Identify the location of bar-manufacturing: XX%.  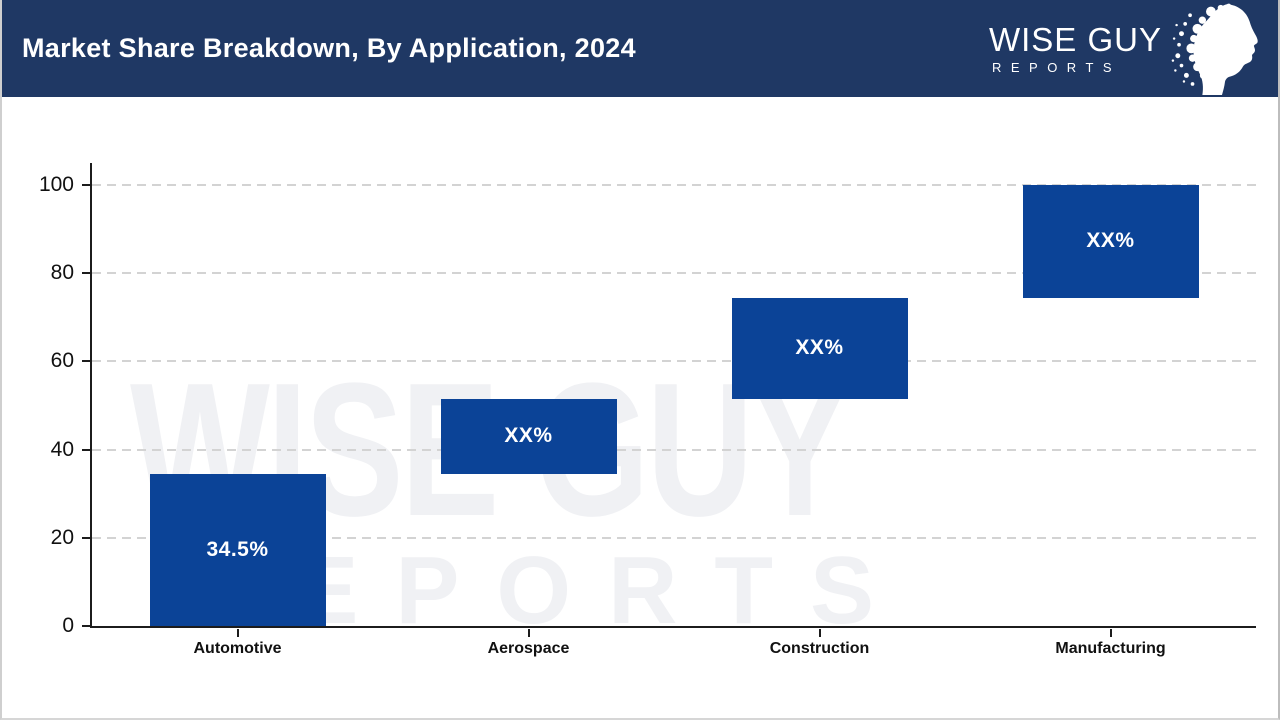
(1110, 241).